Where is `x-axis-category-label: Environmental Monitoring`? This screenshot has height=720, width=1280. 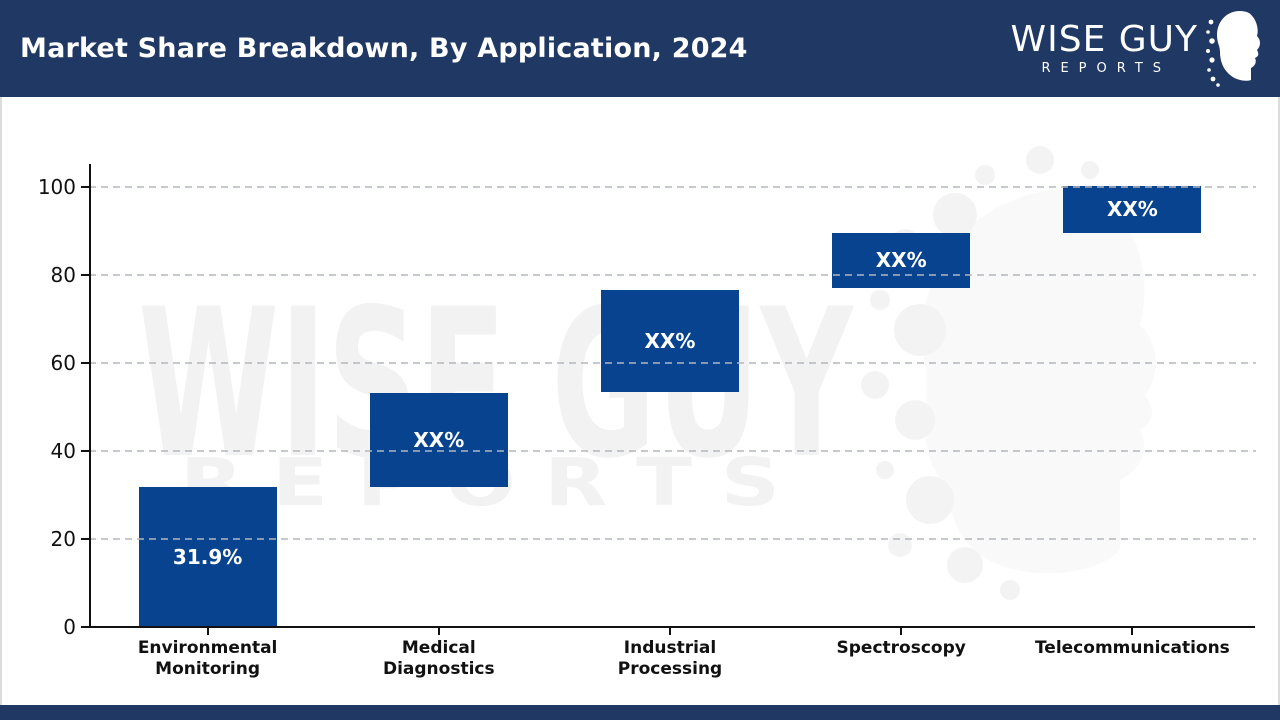 x-axis-category-label: Environmental Monitoring is located at coordinates (207, 658).